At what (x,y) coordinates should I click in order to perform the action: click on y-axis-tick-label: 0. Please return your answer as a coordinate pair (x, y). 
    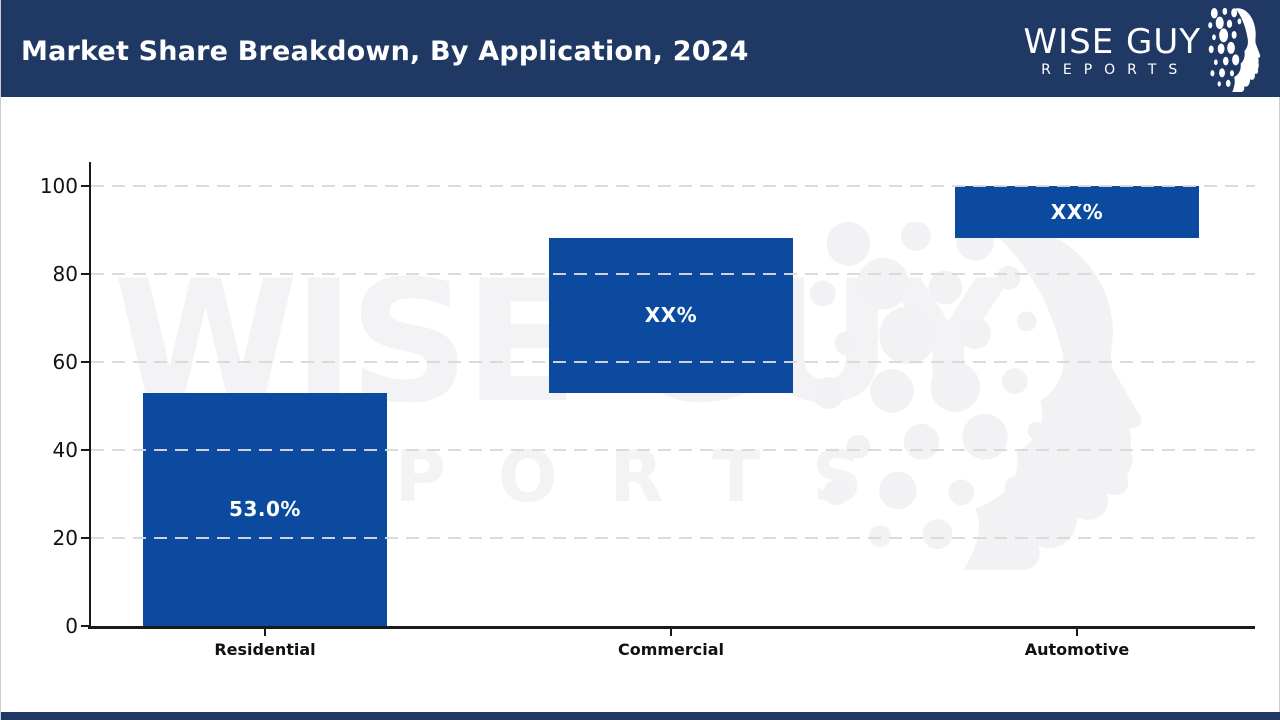
    Looking at the image, I should click on (71, 626).